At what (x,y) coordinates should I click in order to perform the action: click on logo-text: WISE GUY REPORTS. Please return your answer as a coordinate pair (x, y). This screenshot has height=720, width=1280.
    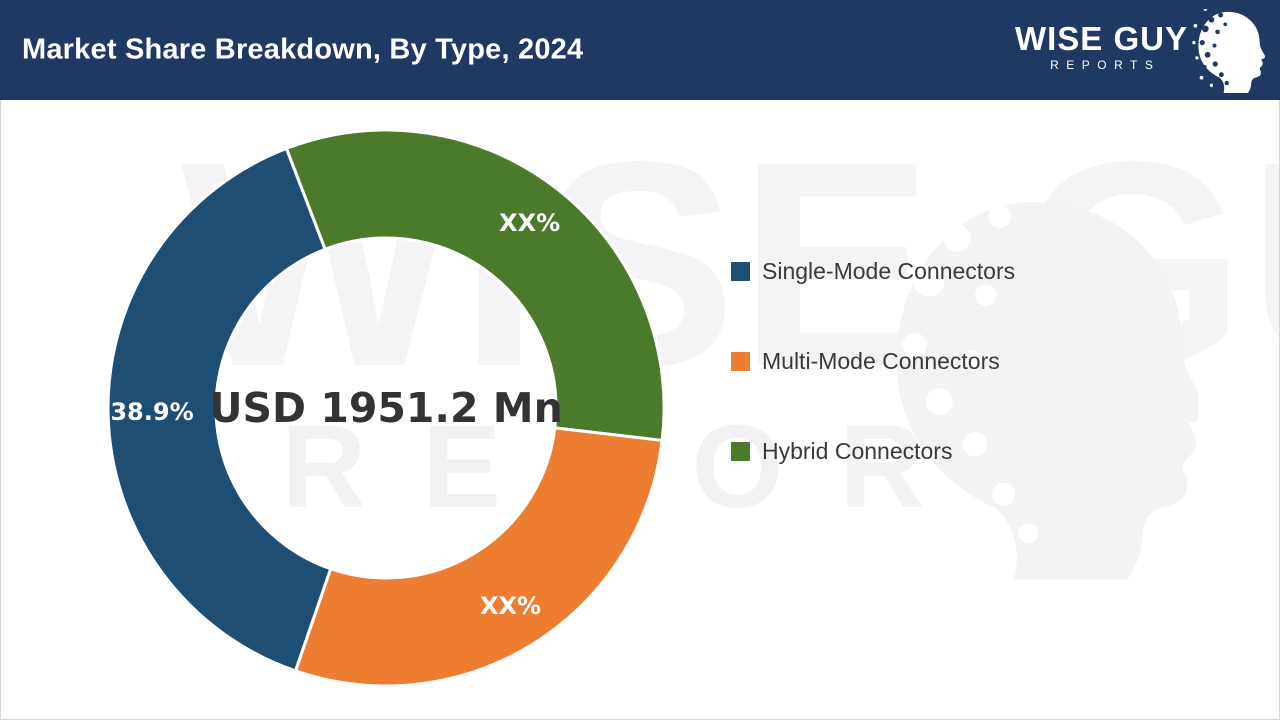
    Looking at the image, I should click on (1101, 46).